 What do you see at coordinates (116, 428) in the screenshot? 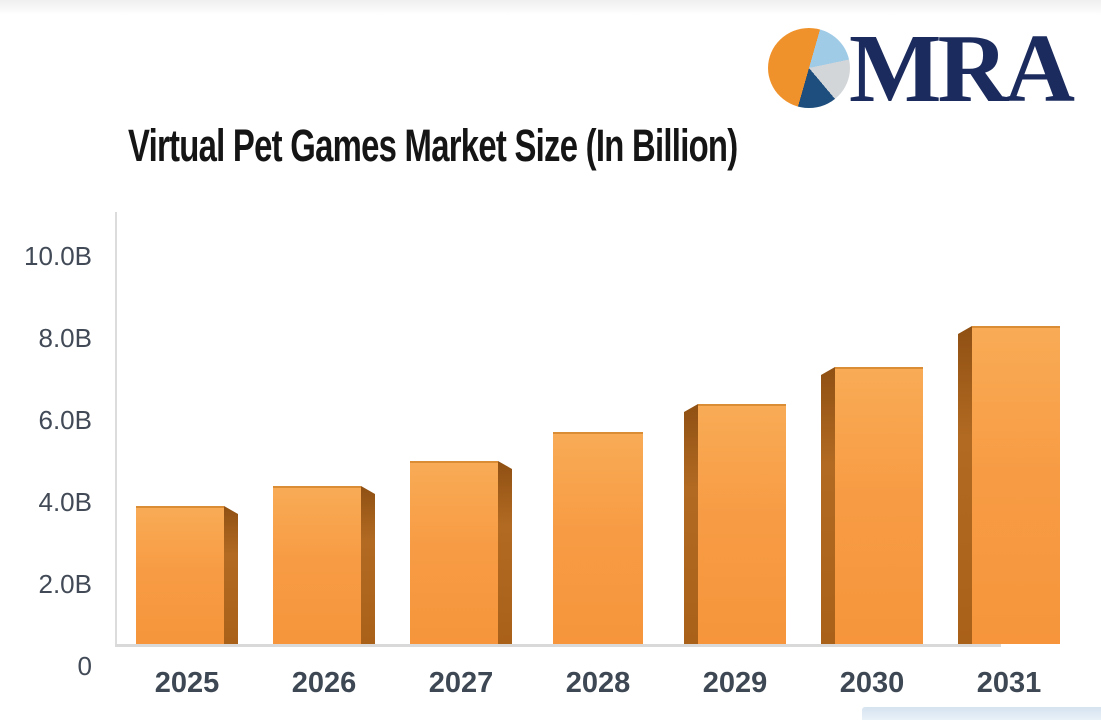
I see `y-axis-line` at bounding box center [116, 428].